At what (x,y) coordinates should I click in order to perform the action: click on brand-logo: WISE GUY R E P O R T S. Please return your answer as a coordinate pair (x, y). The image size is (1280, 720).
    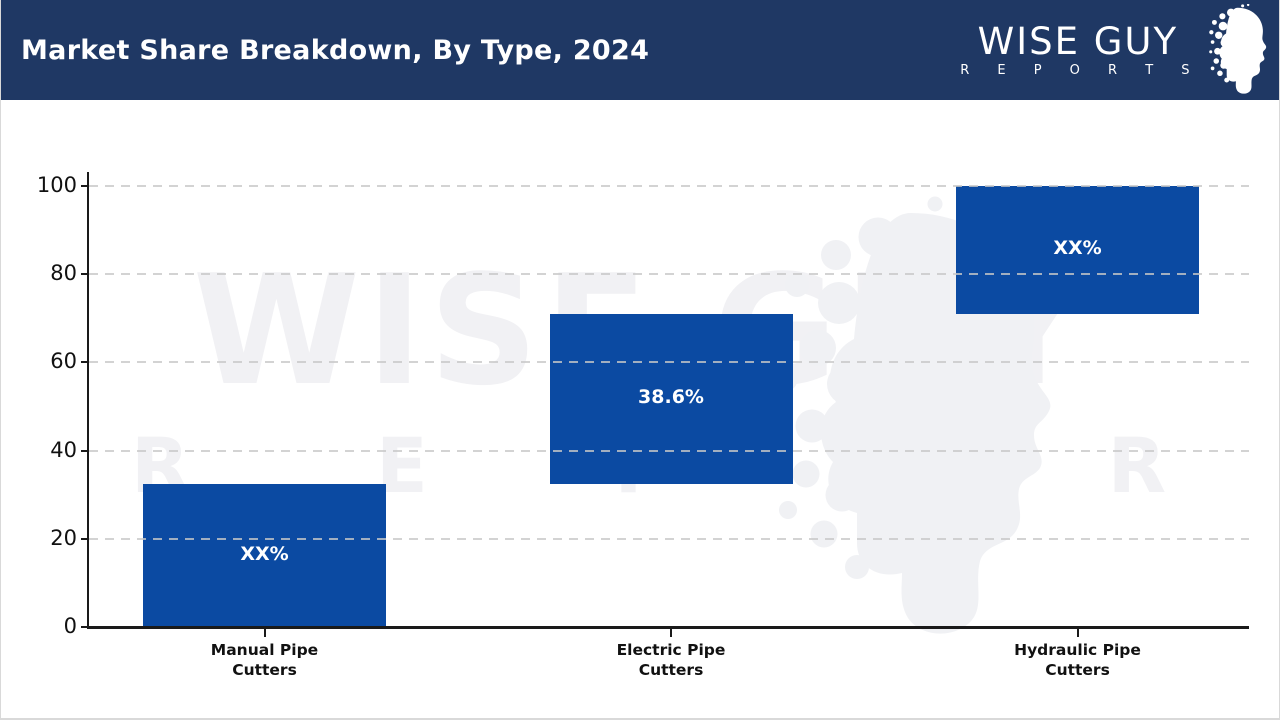
    Looking at the image, I should click on (1112, 50).